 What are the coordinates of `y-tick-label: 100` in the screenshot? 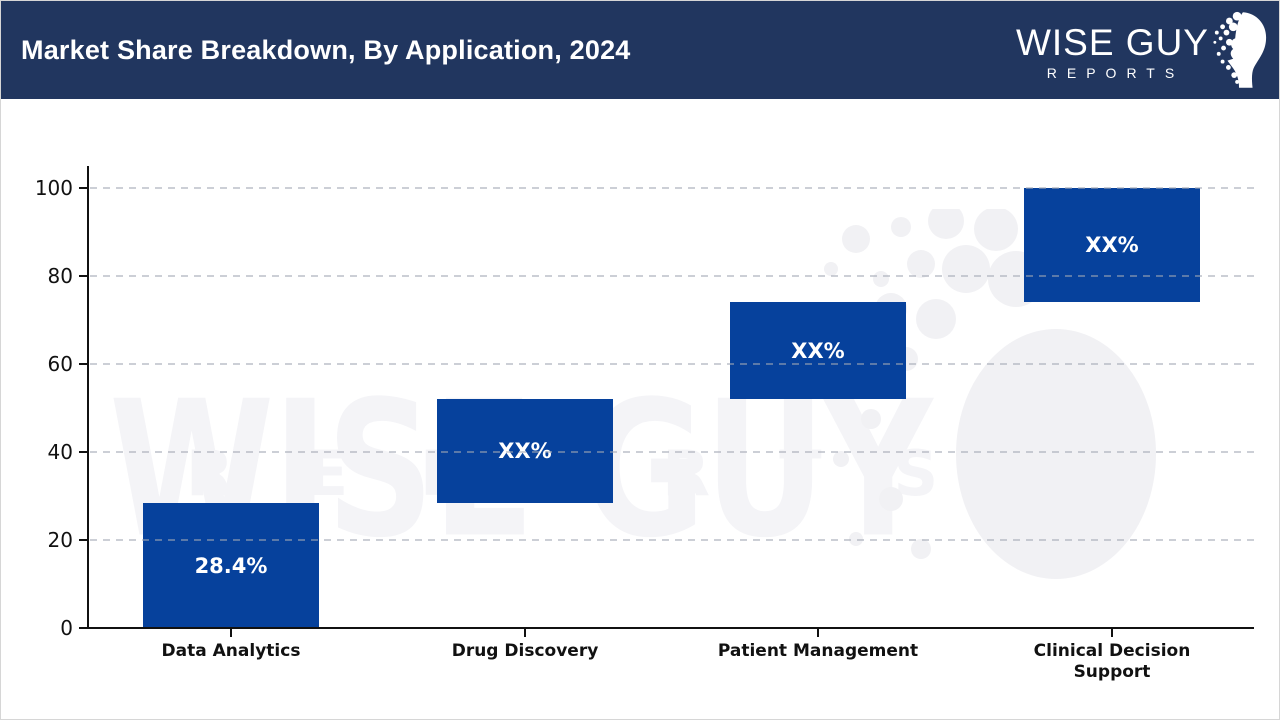 It's located at (53, 188).